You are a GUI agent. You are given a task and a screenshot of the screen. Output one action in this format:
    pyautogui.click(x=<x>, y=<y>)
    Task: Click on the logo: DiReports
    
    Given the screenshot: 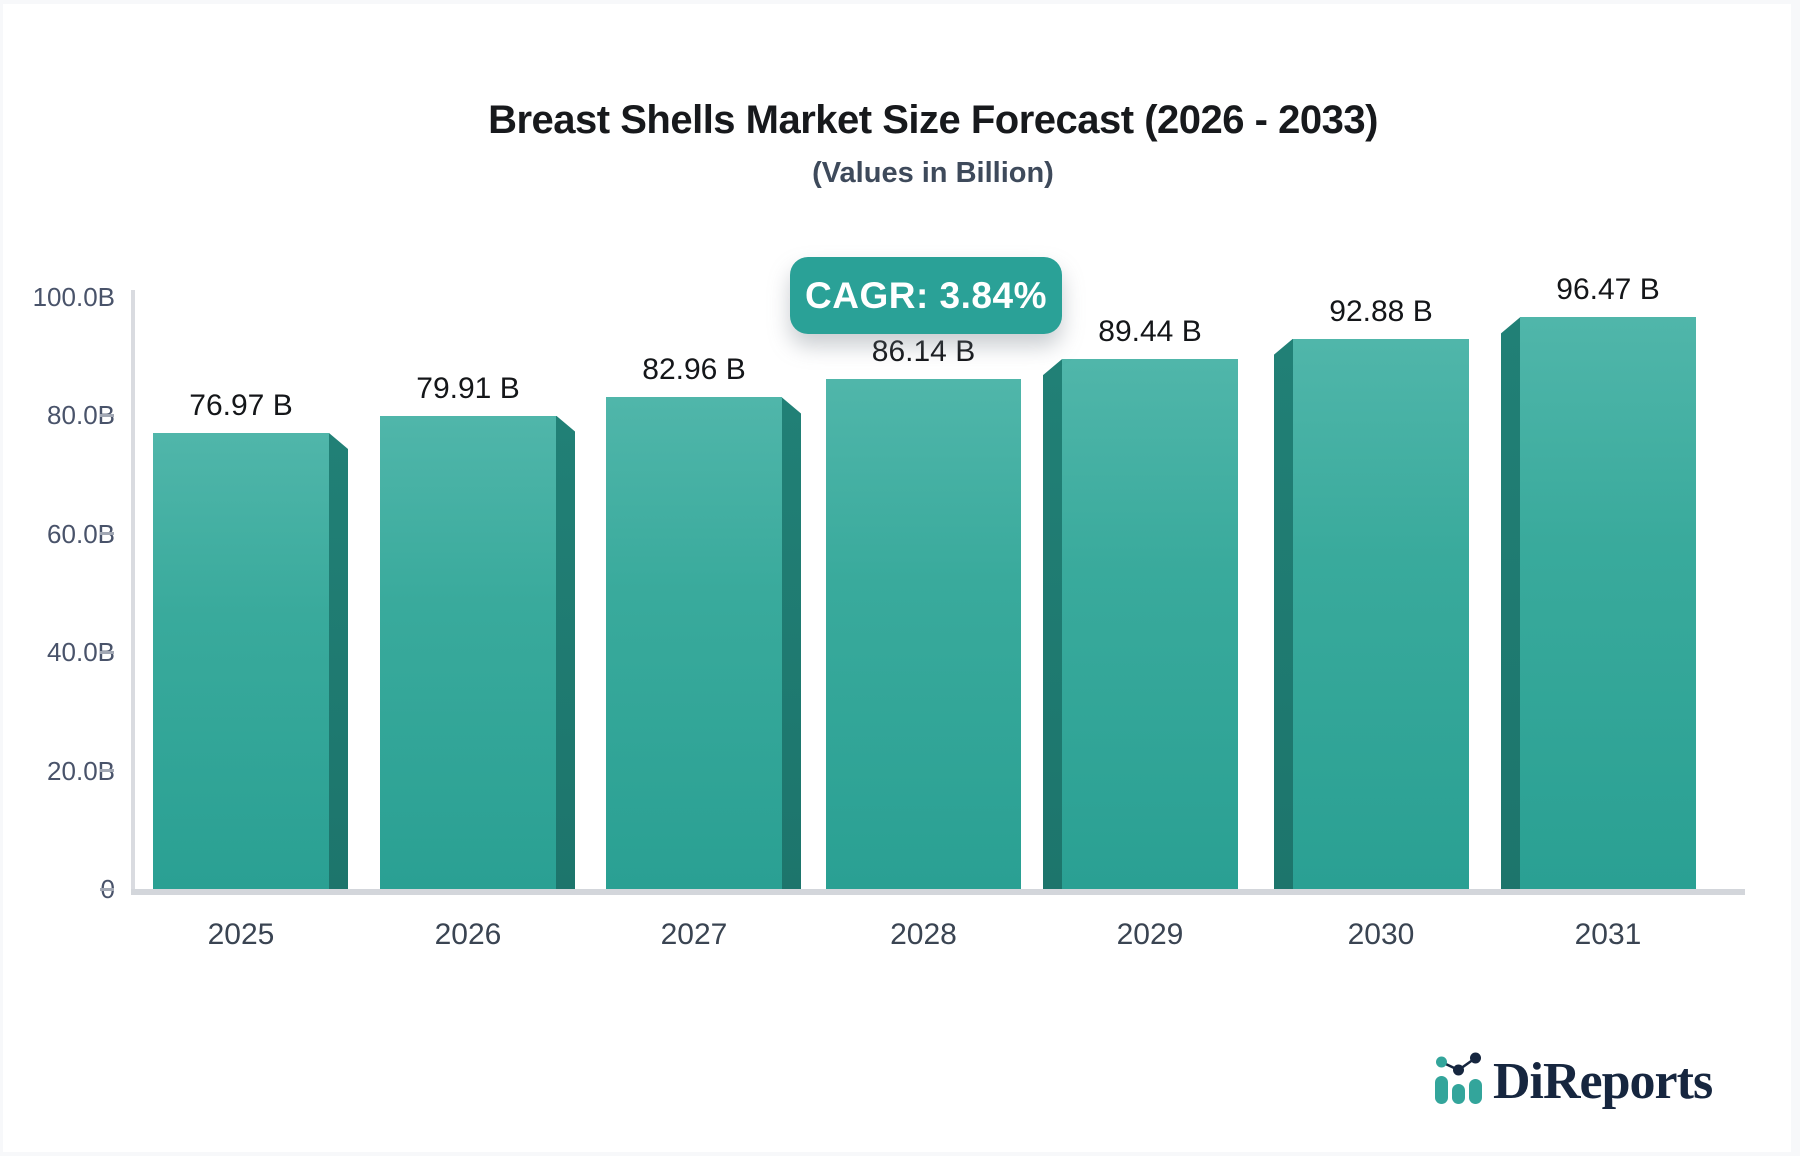 What is the action you would take?
    pyautogui.click(x=1572, y=1077)
    